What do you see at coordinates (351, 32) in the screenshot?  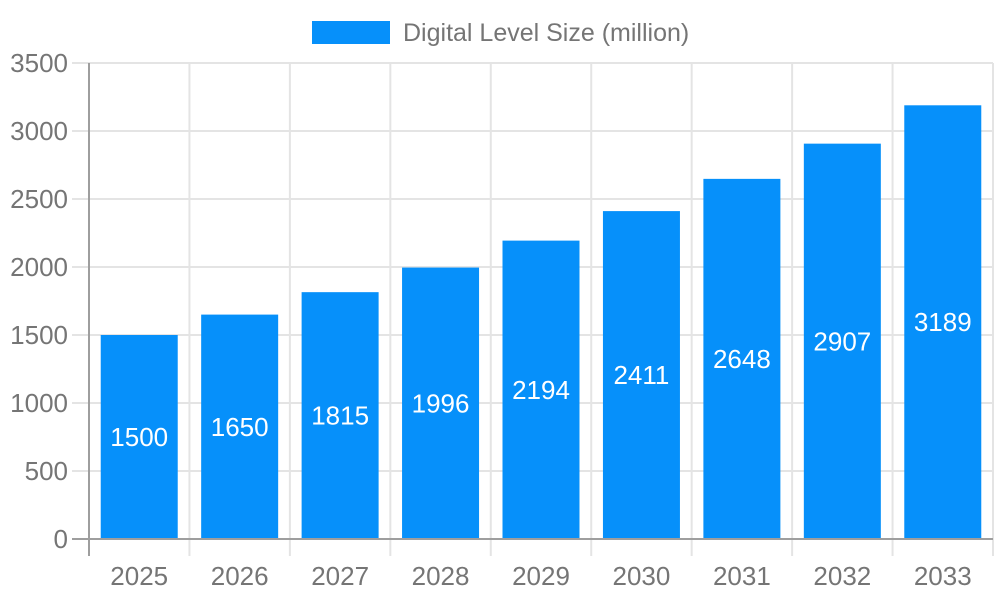 I see `legend-swatch` at bounding box center [351, 32].